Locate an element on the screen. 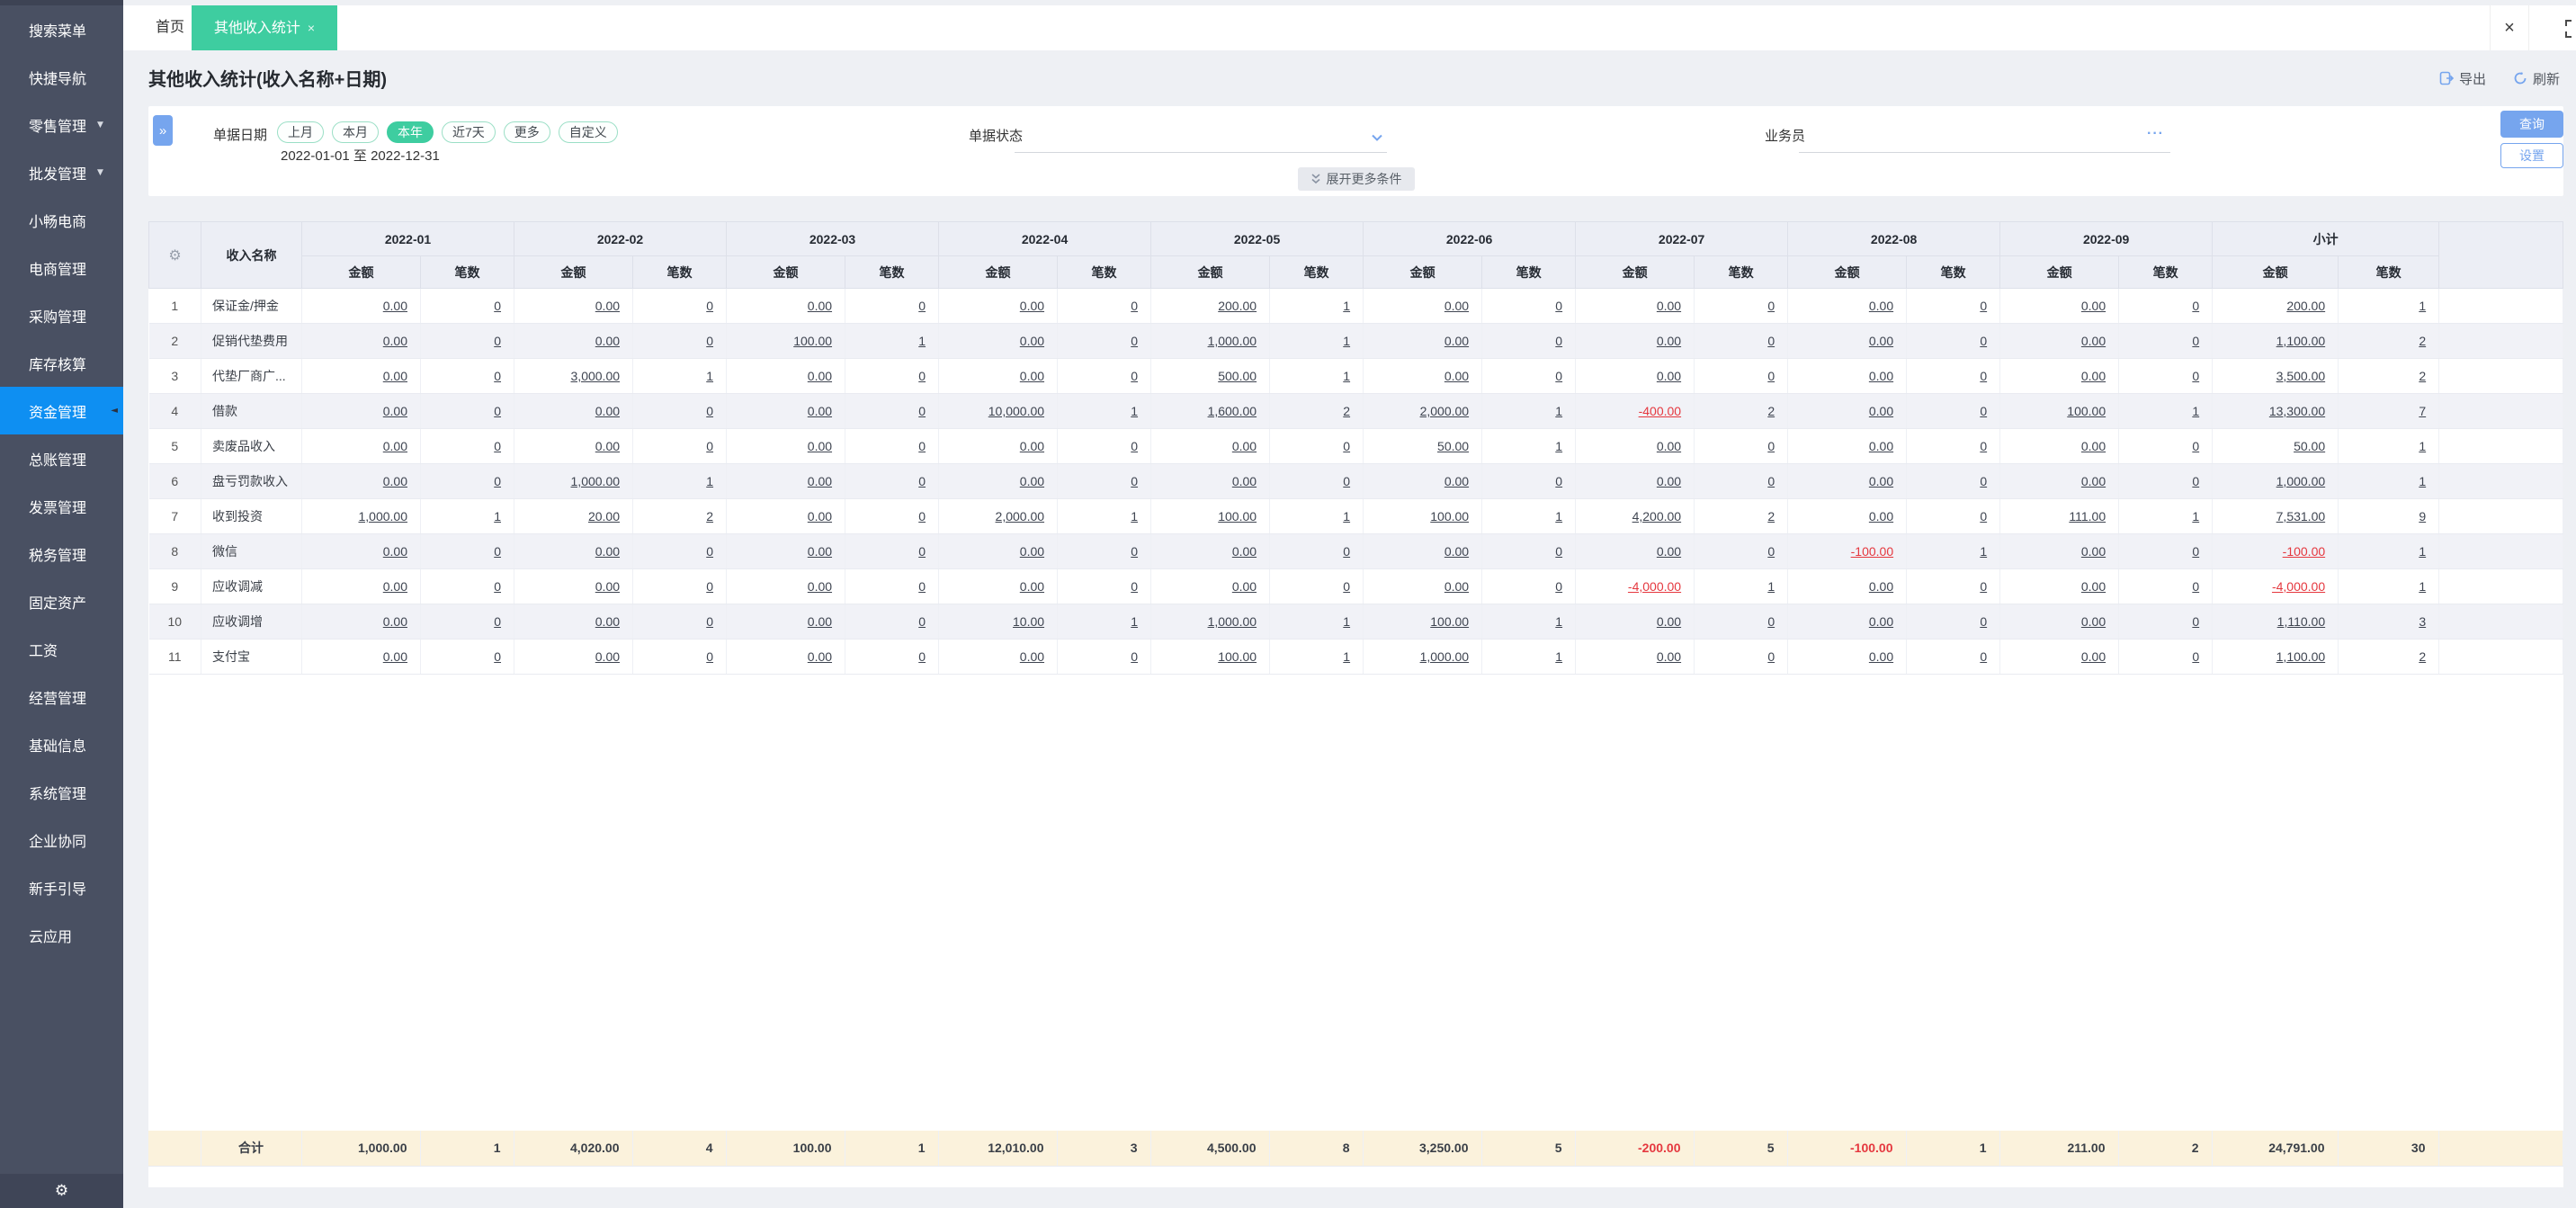 This screenshot has width=2576, height=1208. sidebar-item-采购管理: 采购管理 is located at coordinates (61, 315).